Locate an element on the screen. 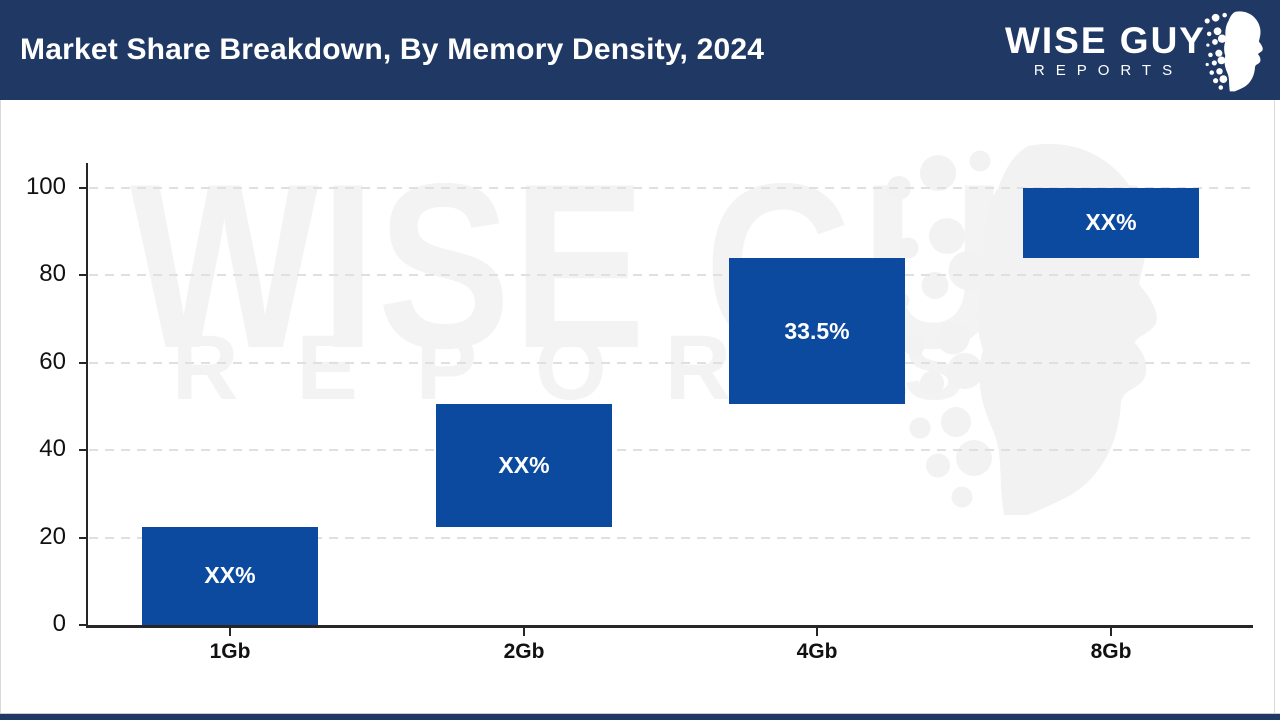 The image size is (1280, 720). bar-value-label: 33.5% is located at coordinates (817, 330).